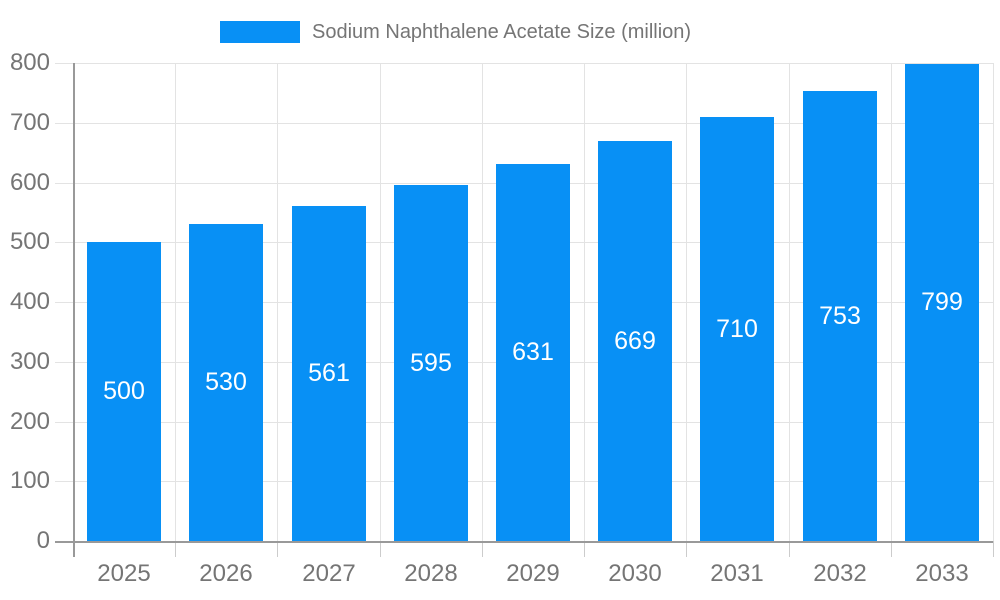 This screenshot has height=600, width=1000. What do you see at coordinates (226, 573) in the screenshot?
I see `x-axis-label: 2026` at bounding box center [226, 573].